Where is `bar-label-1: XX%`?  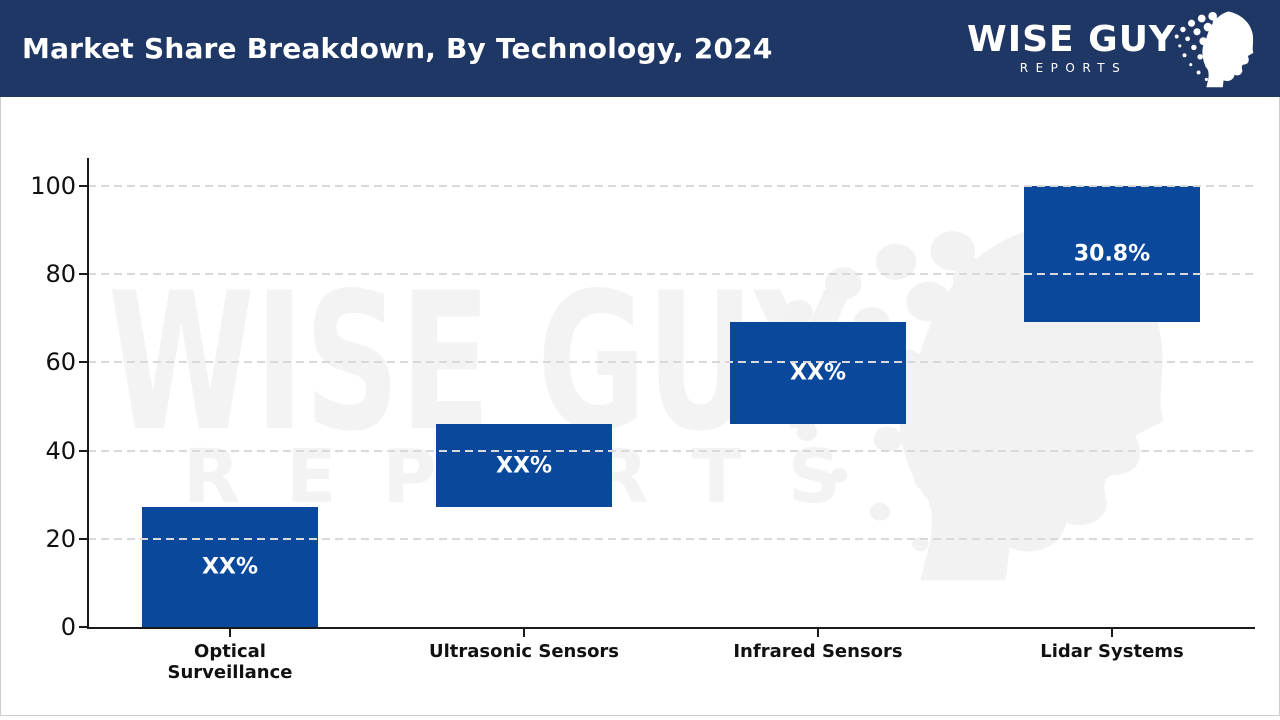
bar-label-1: XX% is located at coordinates (230, 567).